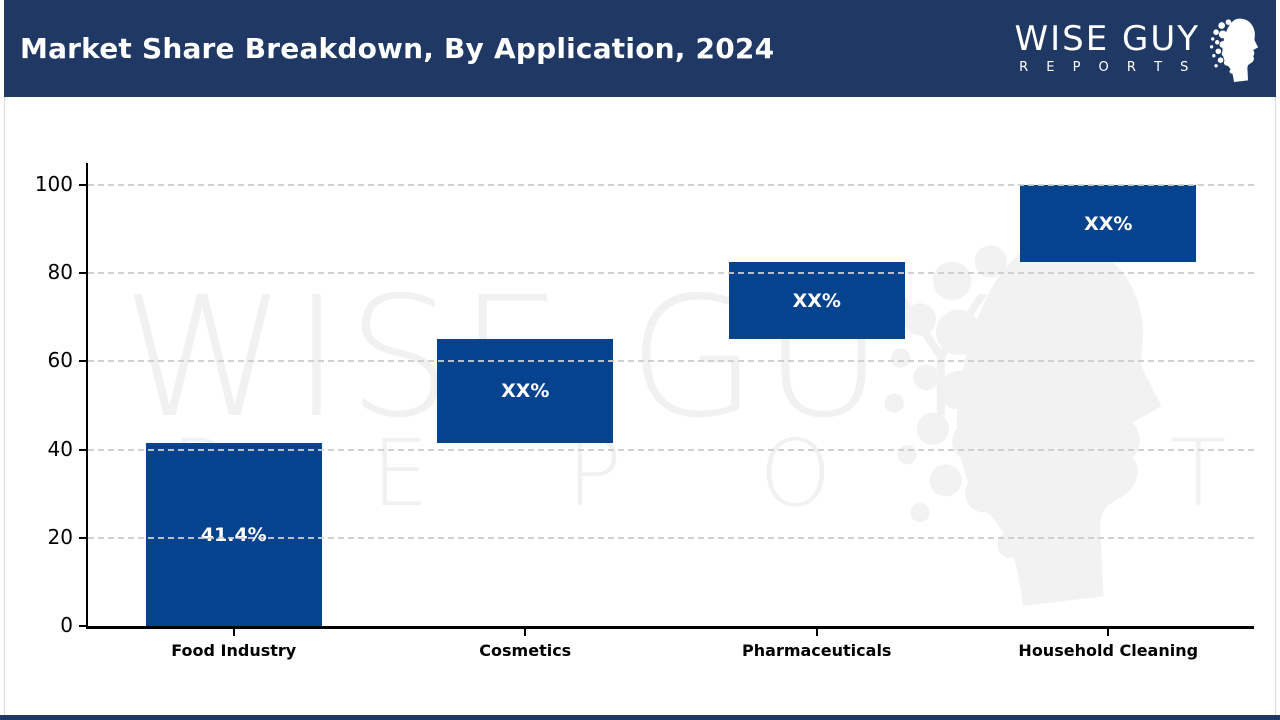 The height and width of the screenshot is (720, 1280). I want to click on x-category-label-2: Pharmaceuticals, so click(817, 650).